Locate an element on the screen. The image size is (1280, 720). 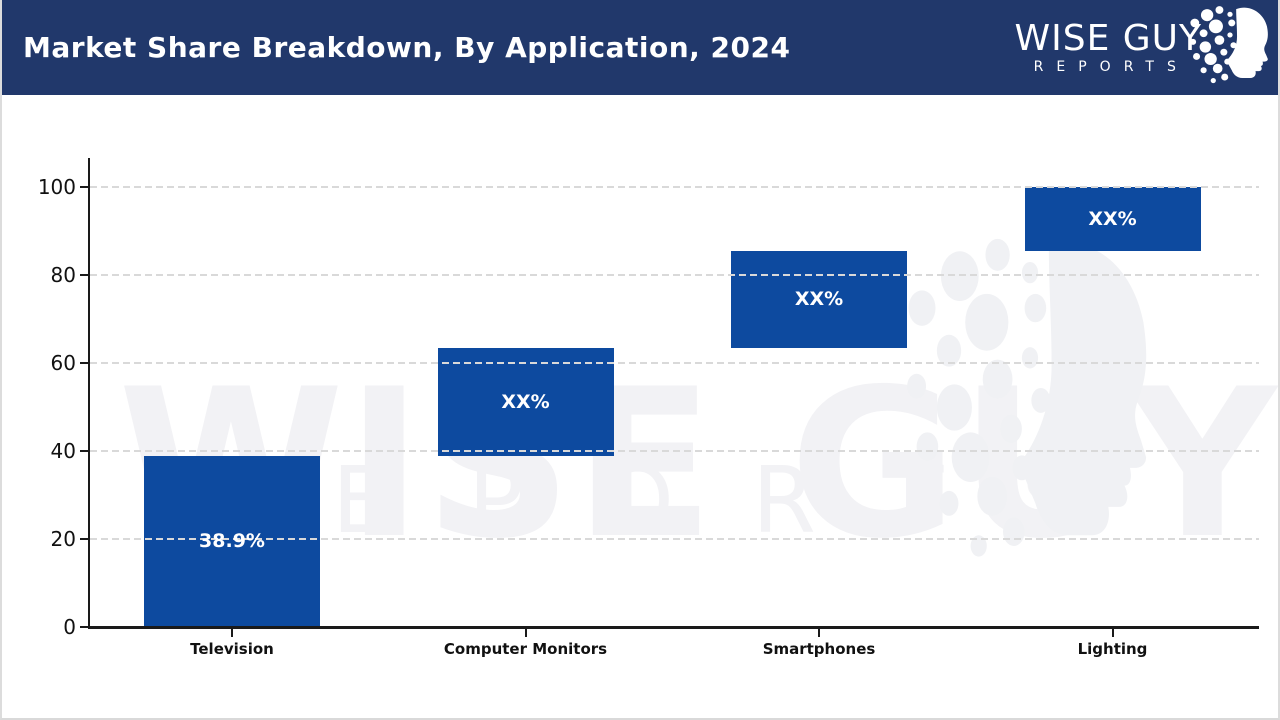
y-tick-label: 80 is located at coordinates (63, 275).